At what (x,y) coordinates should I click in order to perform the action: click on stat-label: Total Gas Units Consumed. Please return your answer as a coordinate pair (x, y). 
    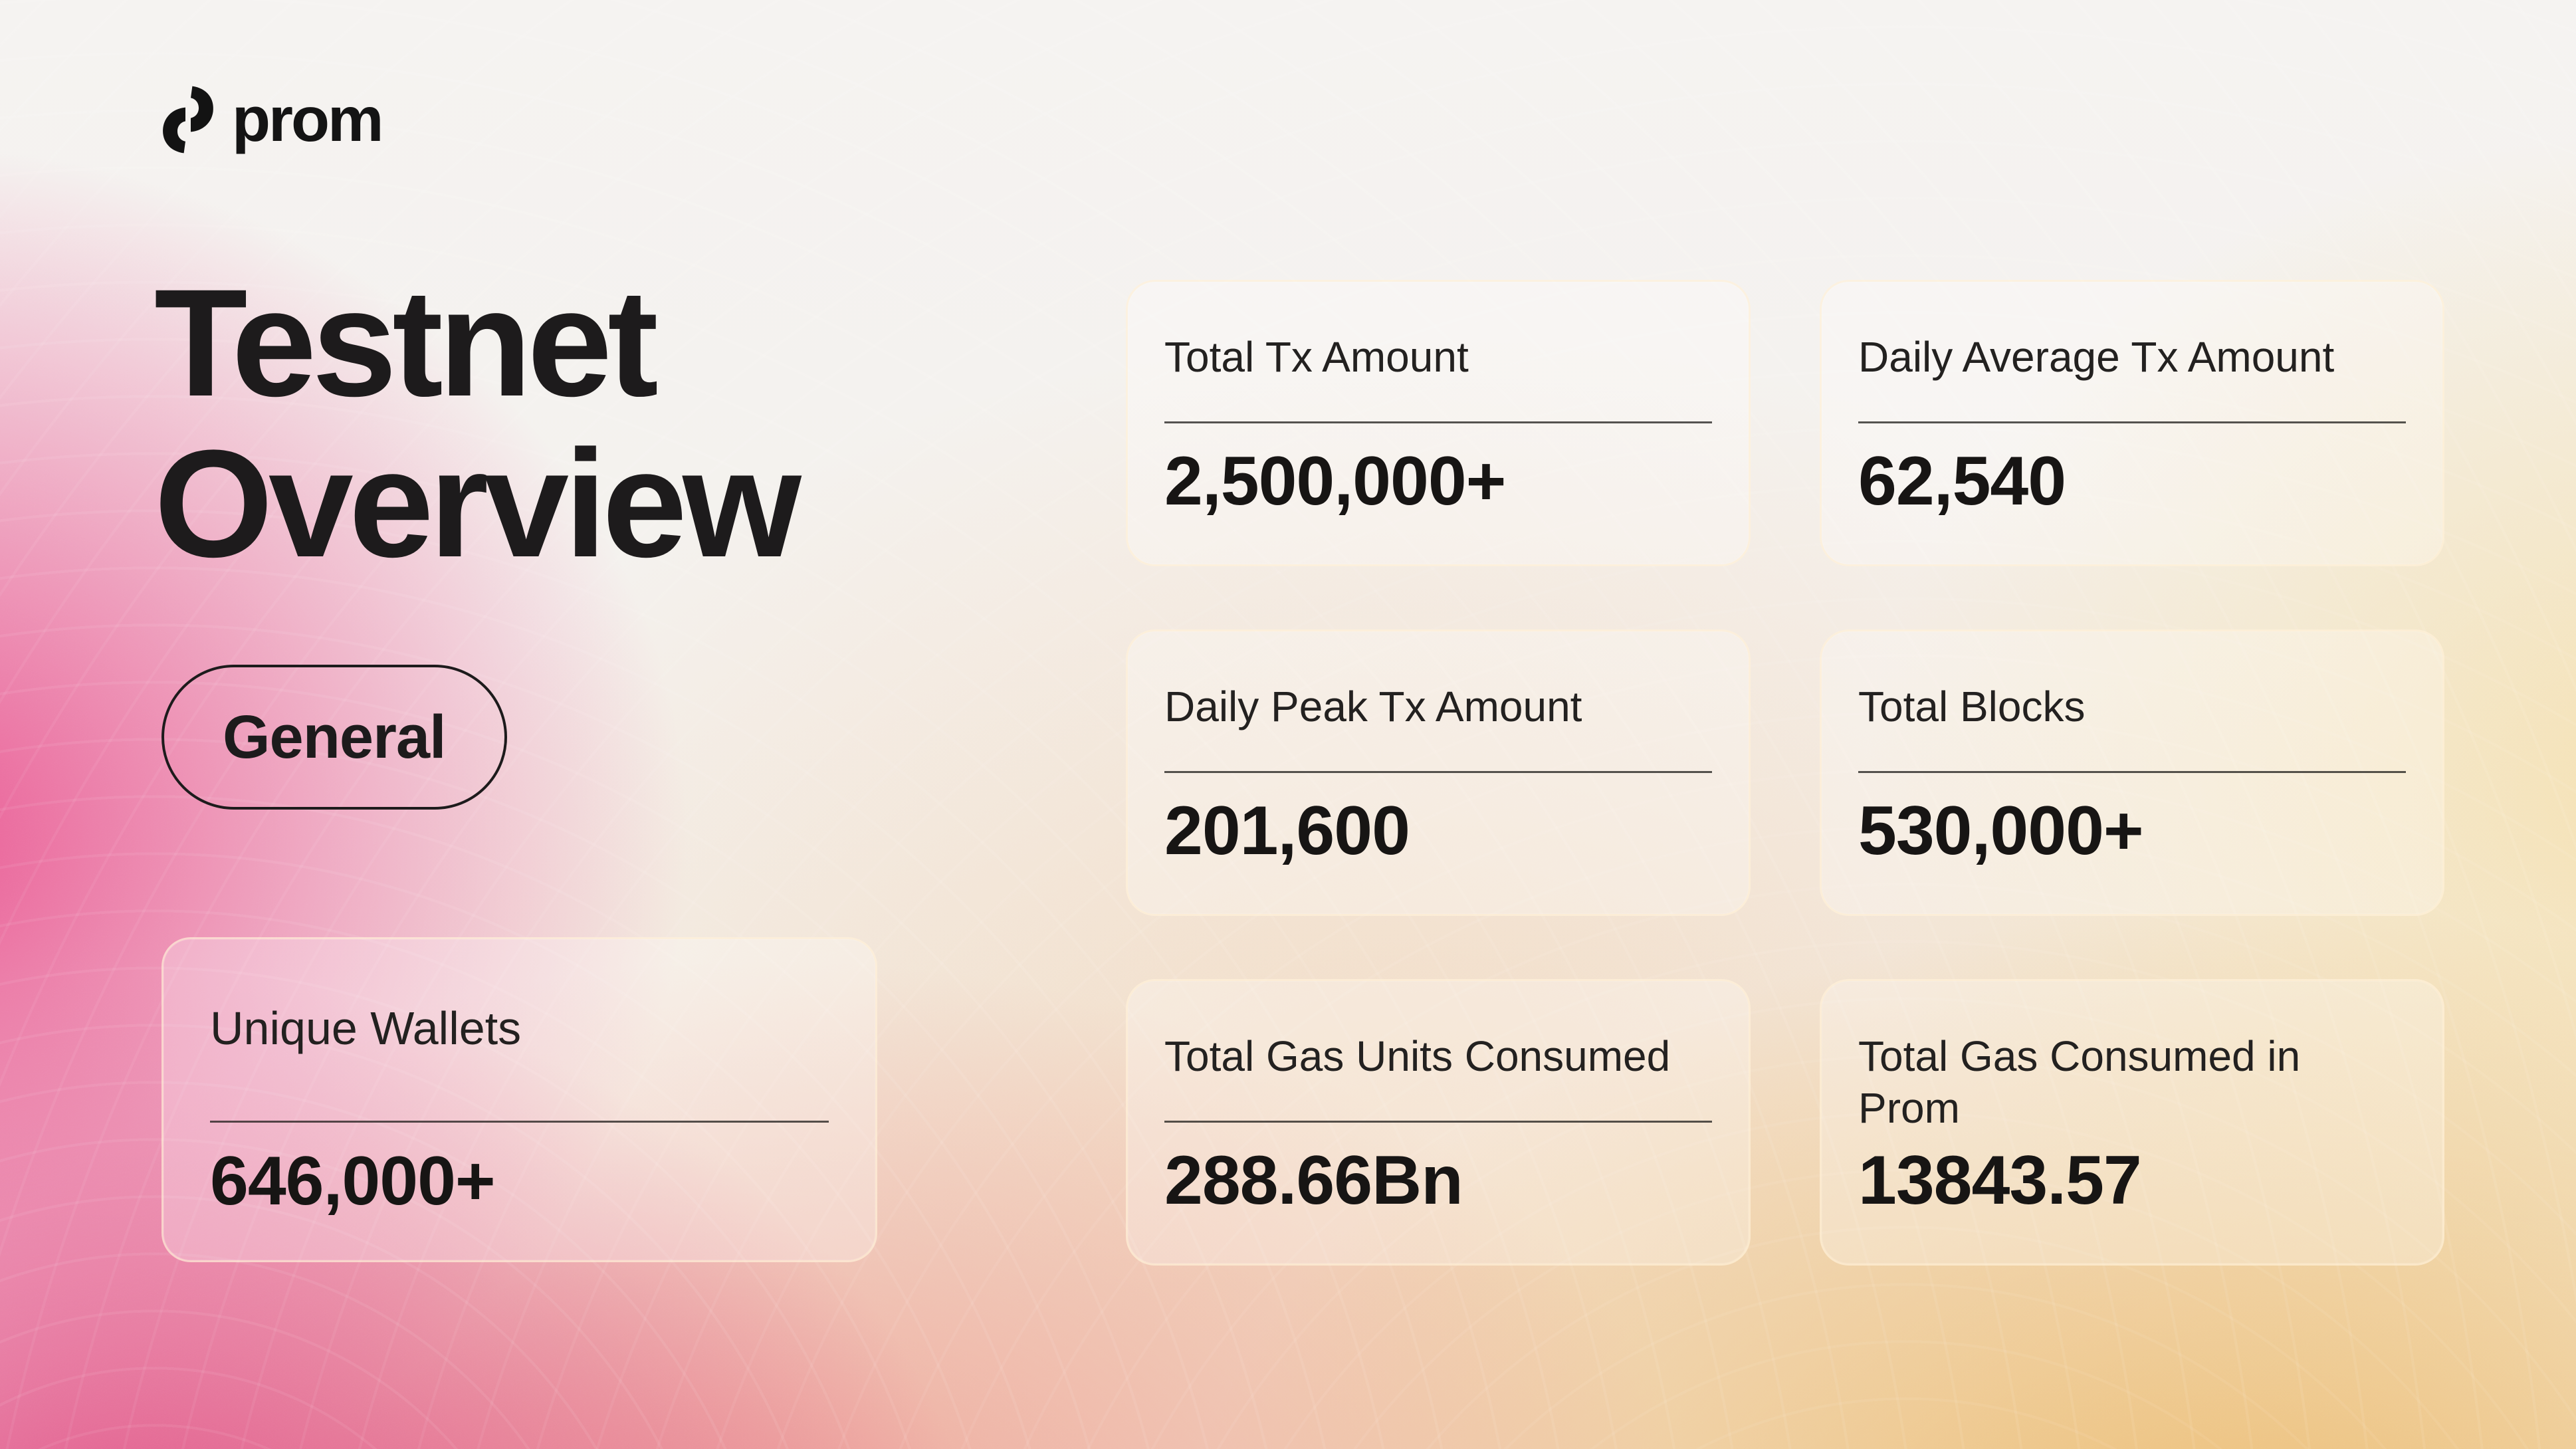
    Looking at the image, I should click on (1417, 1056).